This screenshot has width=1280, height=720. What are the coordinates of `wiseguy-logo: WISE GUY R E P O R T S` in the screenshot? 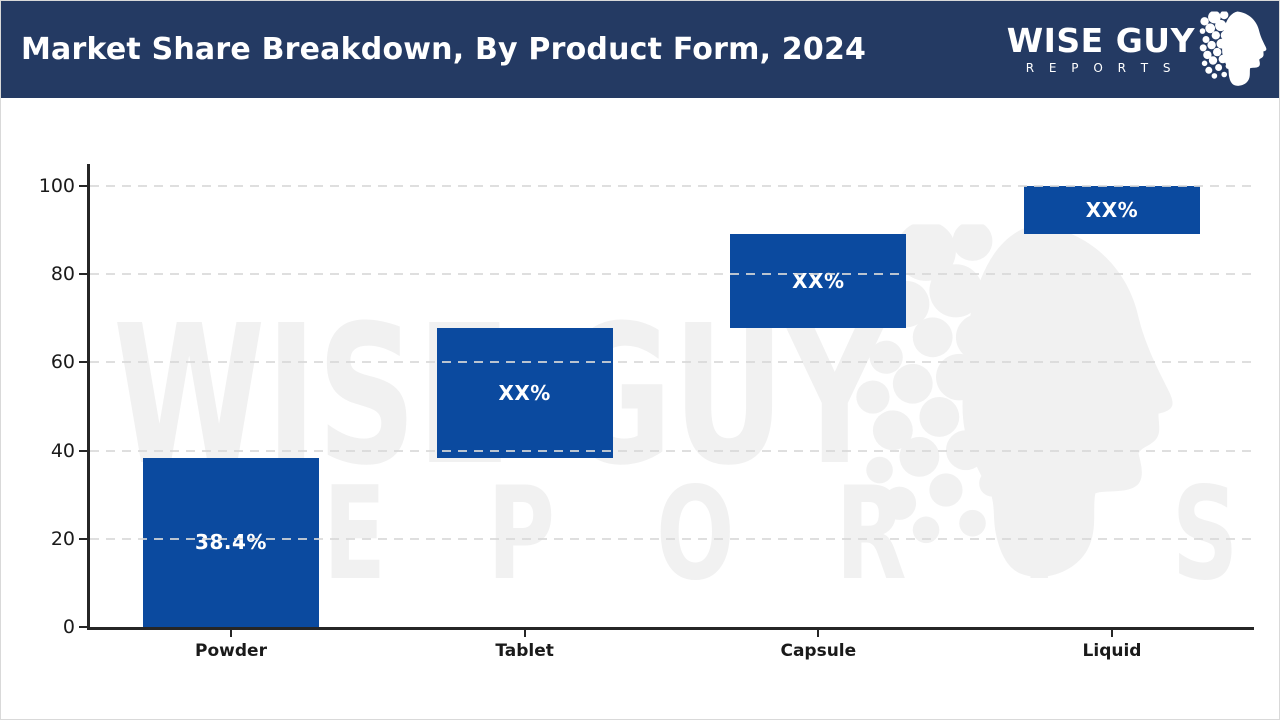 It's located at (1138, 50).